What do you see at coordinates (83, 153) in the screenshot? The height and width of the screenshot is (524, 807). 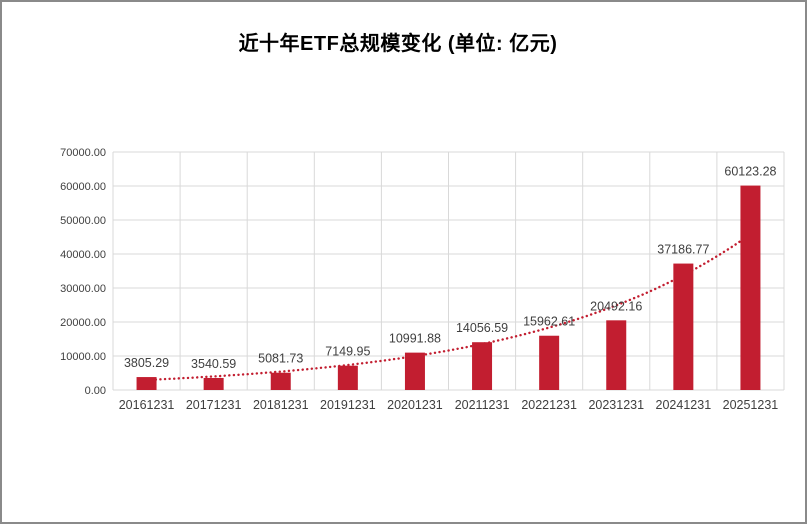 I see `y-axis-tick-label: 70000.00` at bounding box center [83, 153].